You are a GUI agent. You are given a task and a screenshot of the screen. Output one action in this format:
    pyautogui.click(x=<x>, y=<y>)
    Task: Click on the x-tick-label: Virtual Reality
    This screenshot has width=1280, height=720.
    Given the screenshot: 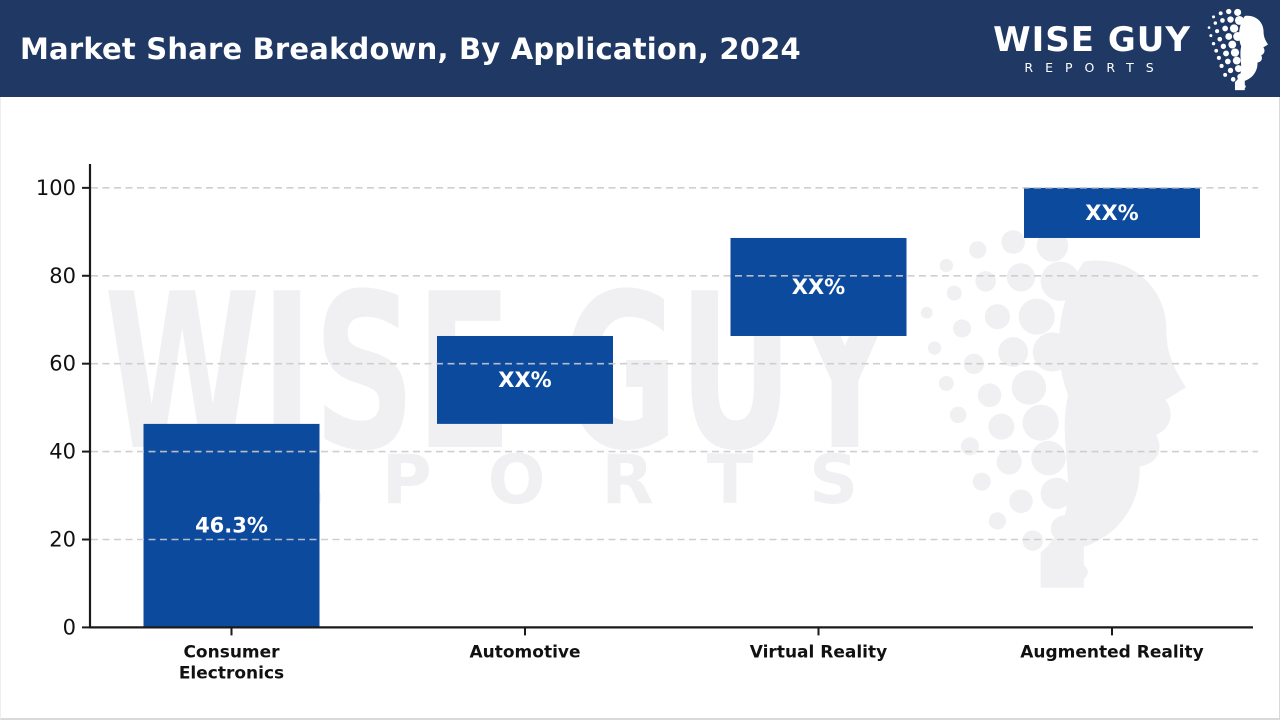 What is the action you would take?
    pyautogui.click(x=818, y=652)
    